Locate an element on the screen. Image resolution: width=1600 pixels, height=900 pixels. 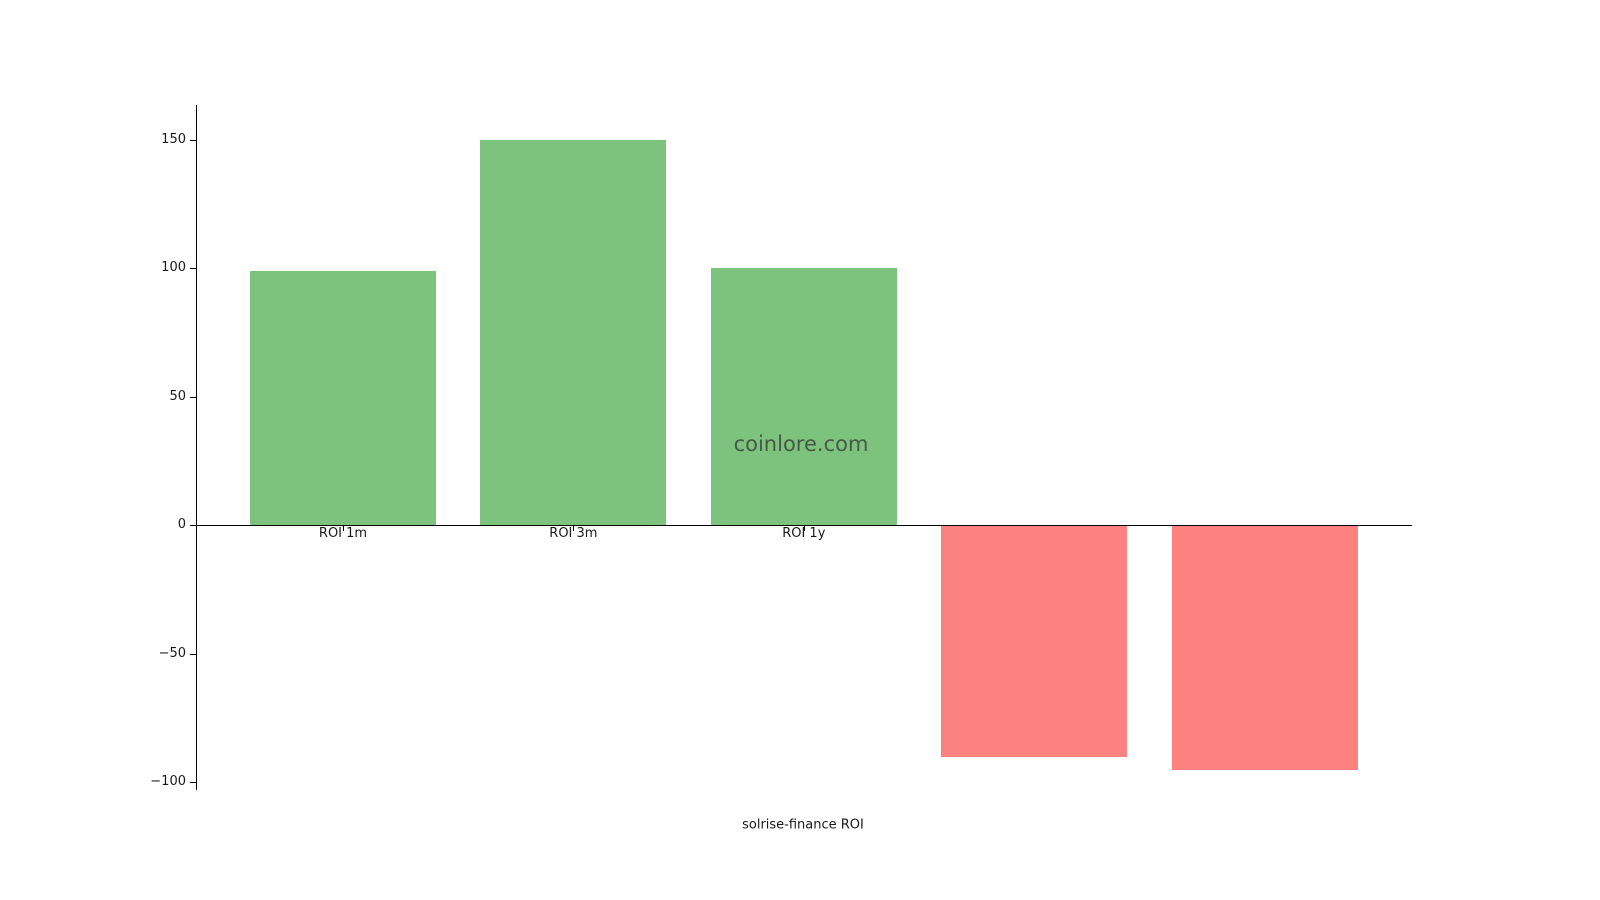
y-tick-label: 150 is located at coordinates (173, 139).